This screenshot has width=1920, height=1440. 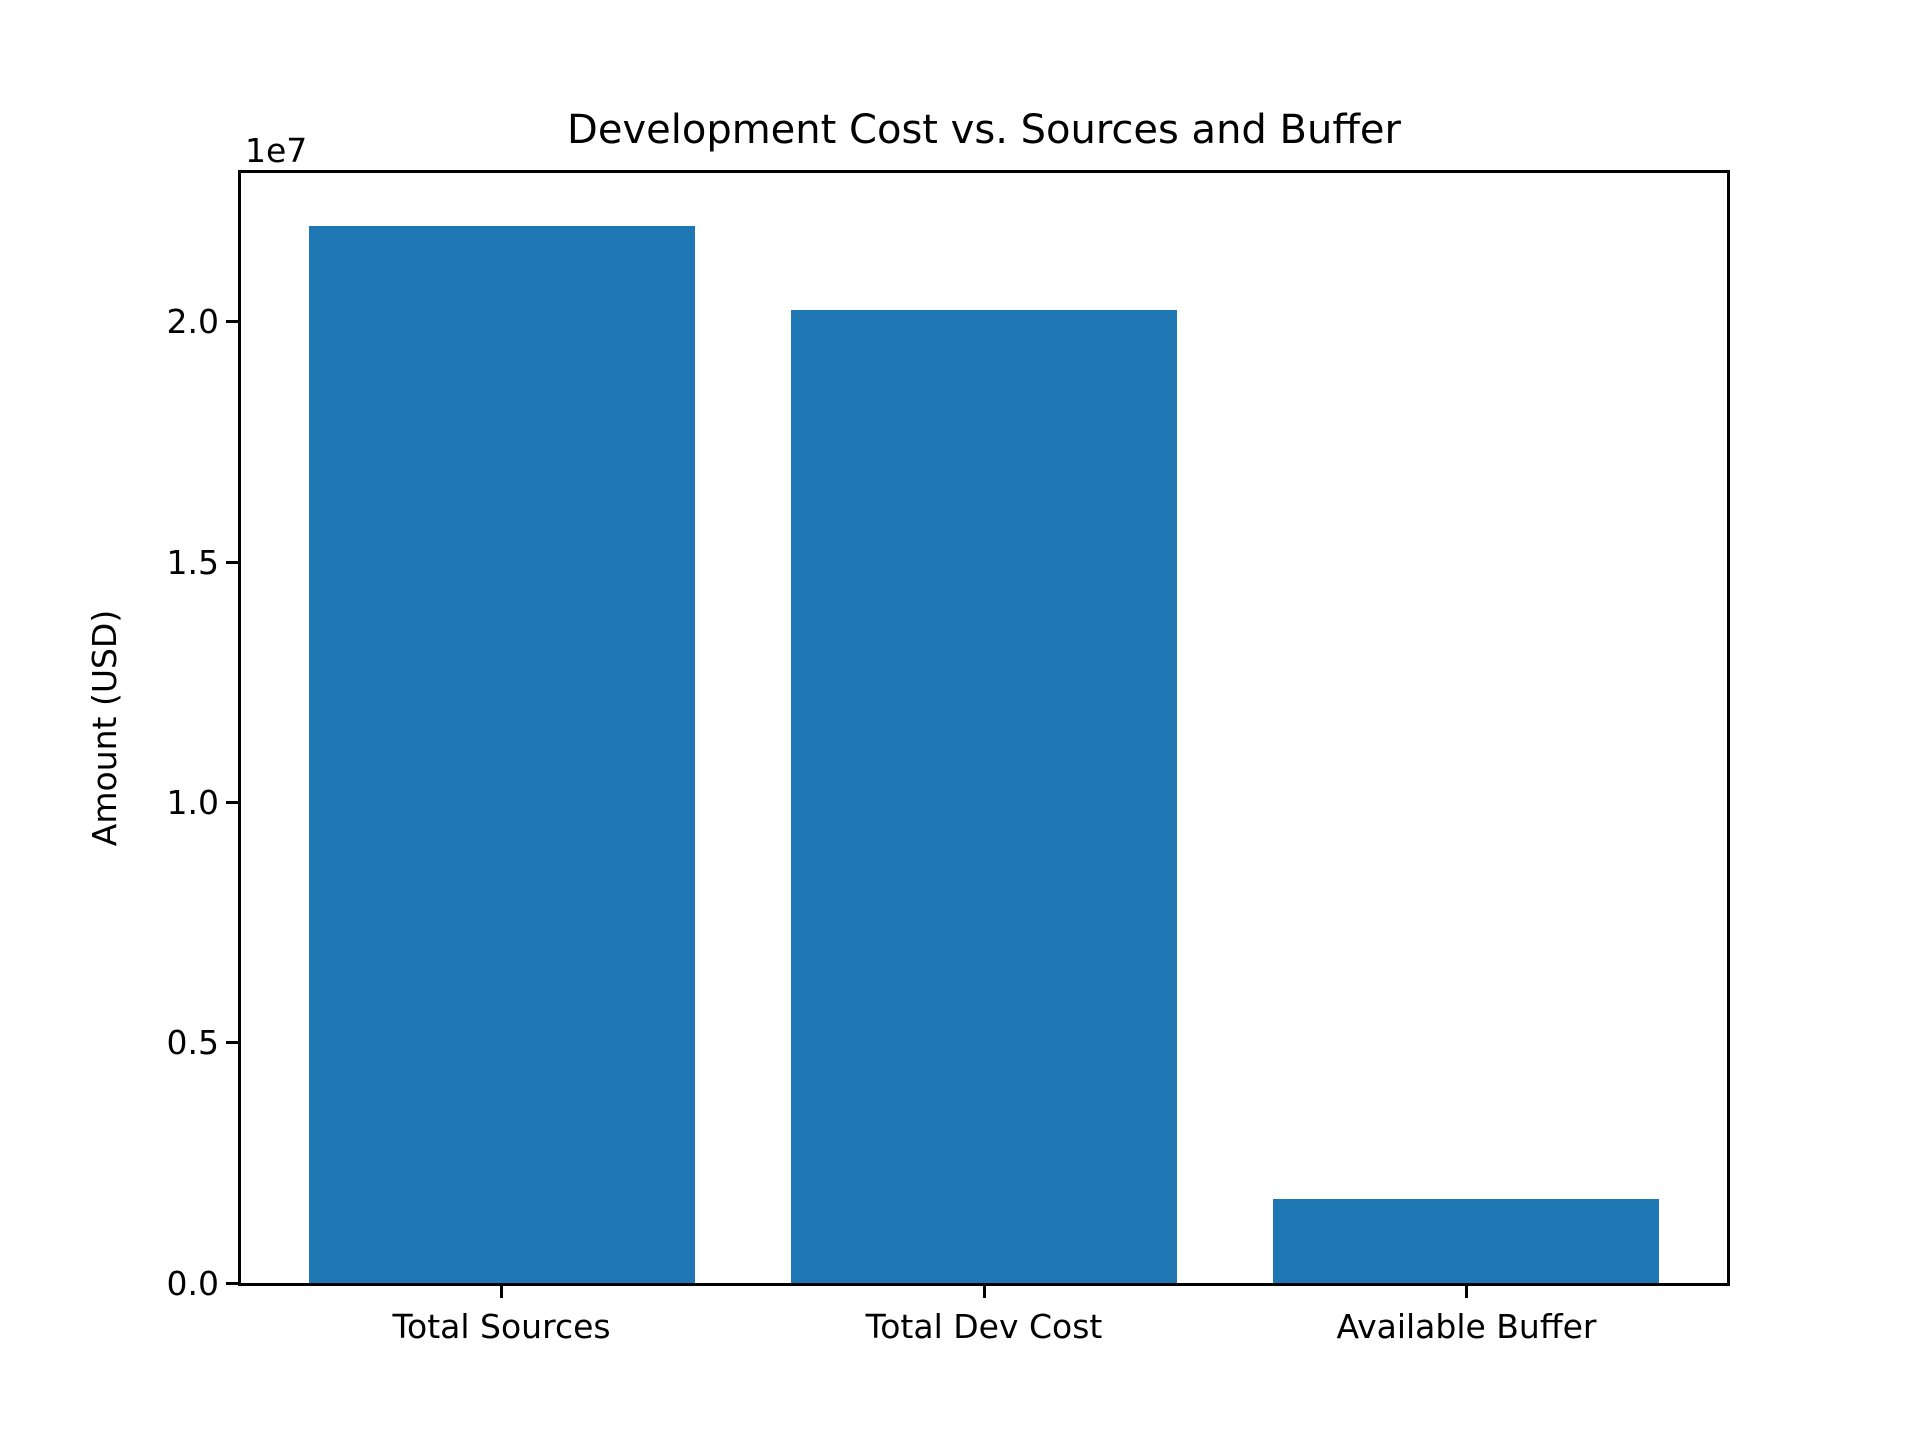 What do you see at coordinates (192, 322) in the screenshot?
I see `y-tick-label: 2.0` at bounding box center [192, 322].